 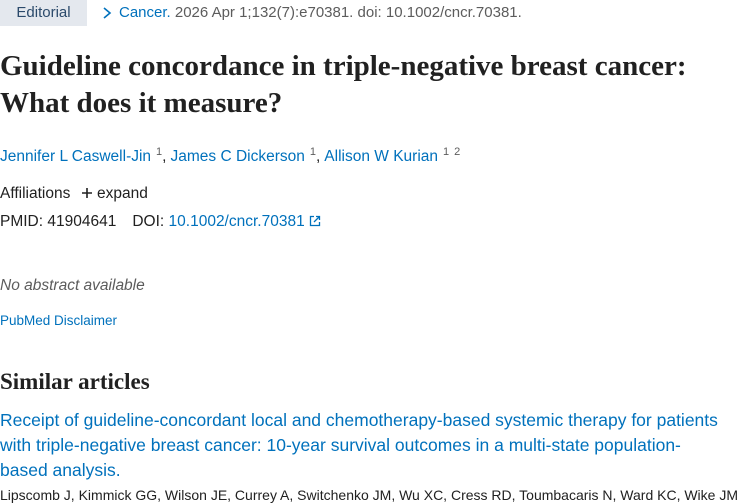 I want to click on disclaimer-link: PubMed Disclaimer, so click(x=59, y=320).